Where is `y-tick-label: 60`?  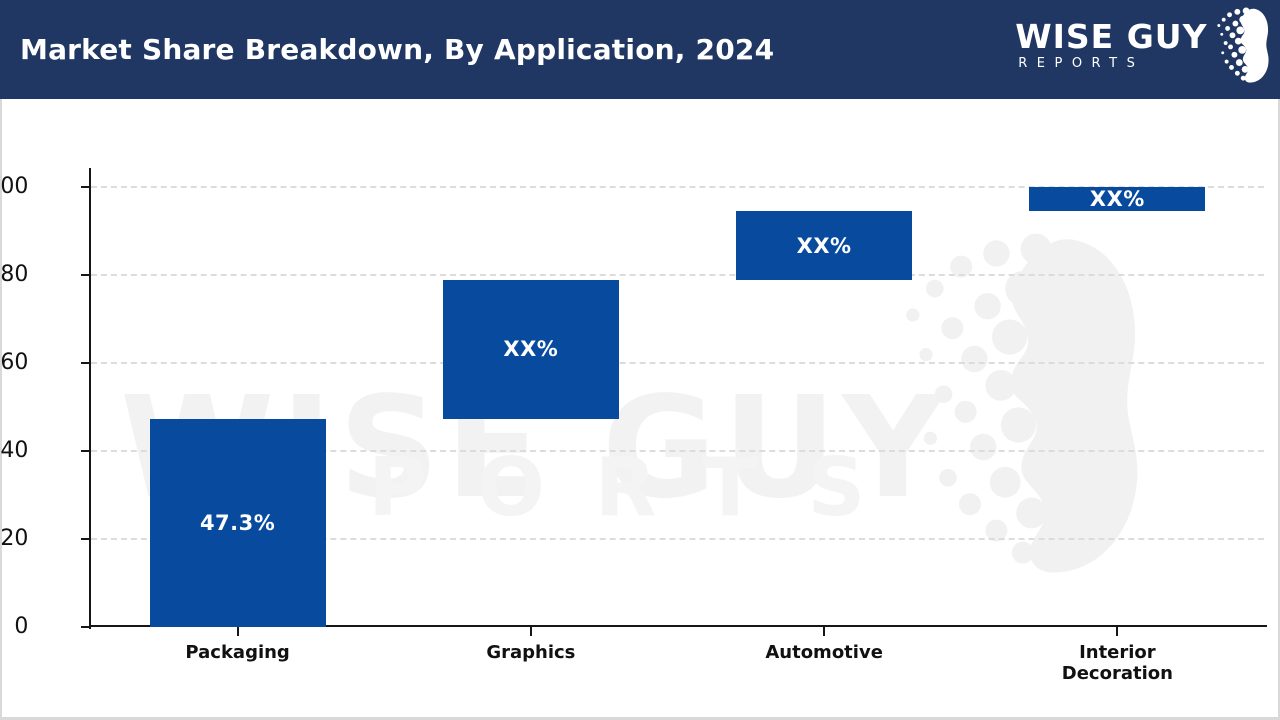 y-tick-label: 60 is located at coordinates (14, 362).